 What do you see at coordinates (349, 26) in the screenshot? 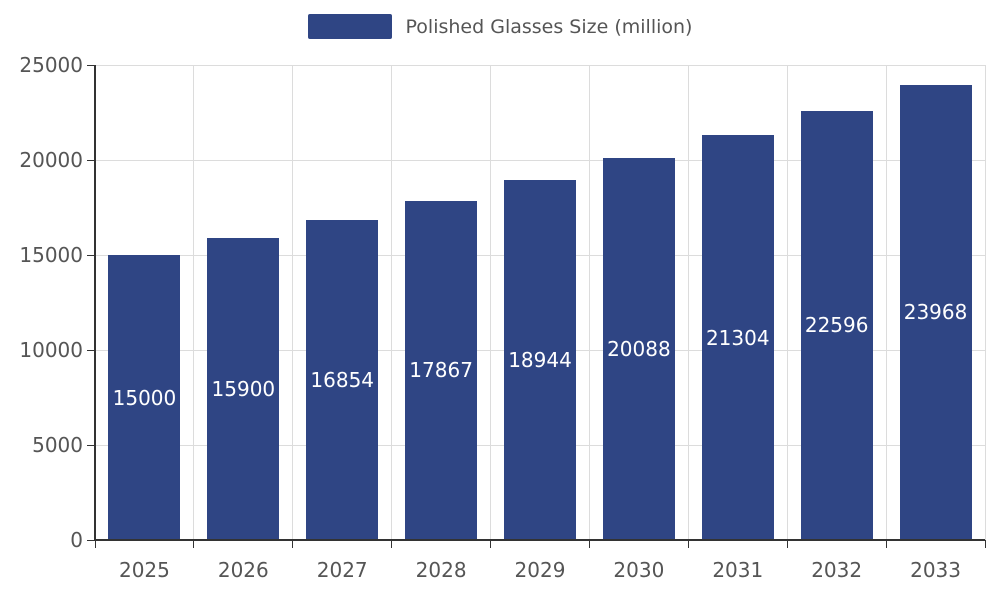
I see `legend-swatch-icon` at bounding box center [349, 26].